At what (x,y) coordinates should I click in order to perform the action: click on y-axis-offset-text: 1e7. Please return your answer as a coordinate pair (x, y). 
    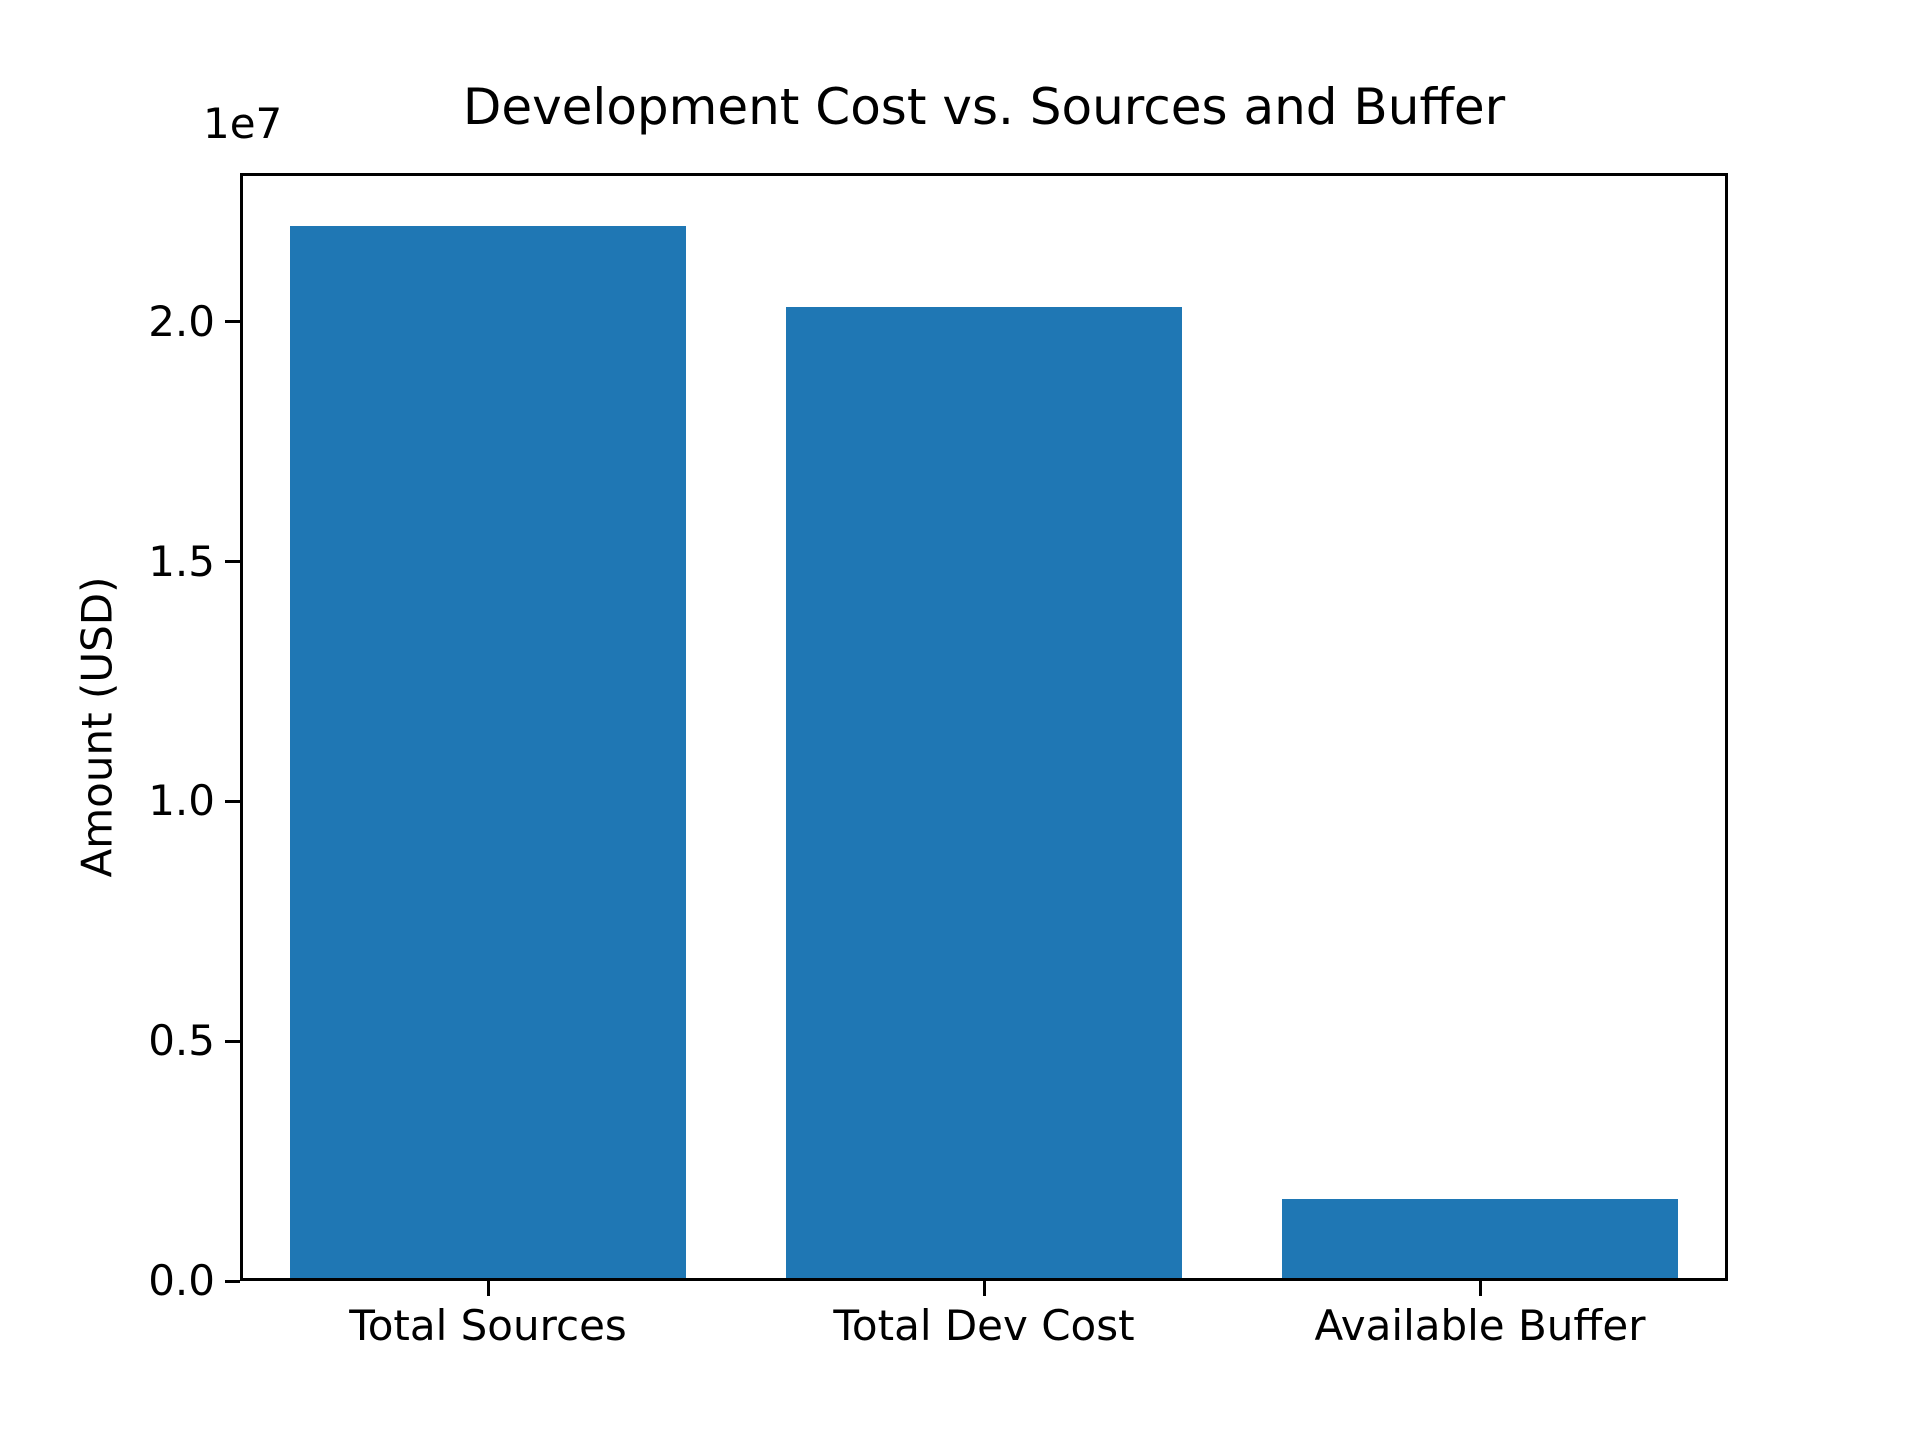
    Looking at the image, I should click on (243, 123).